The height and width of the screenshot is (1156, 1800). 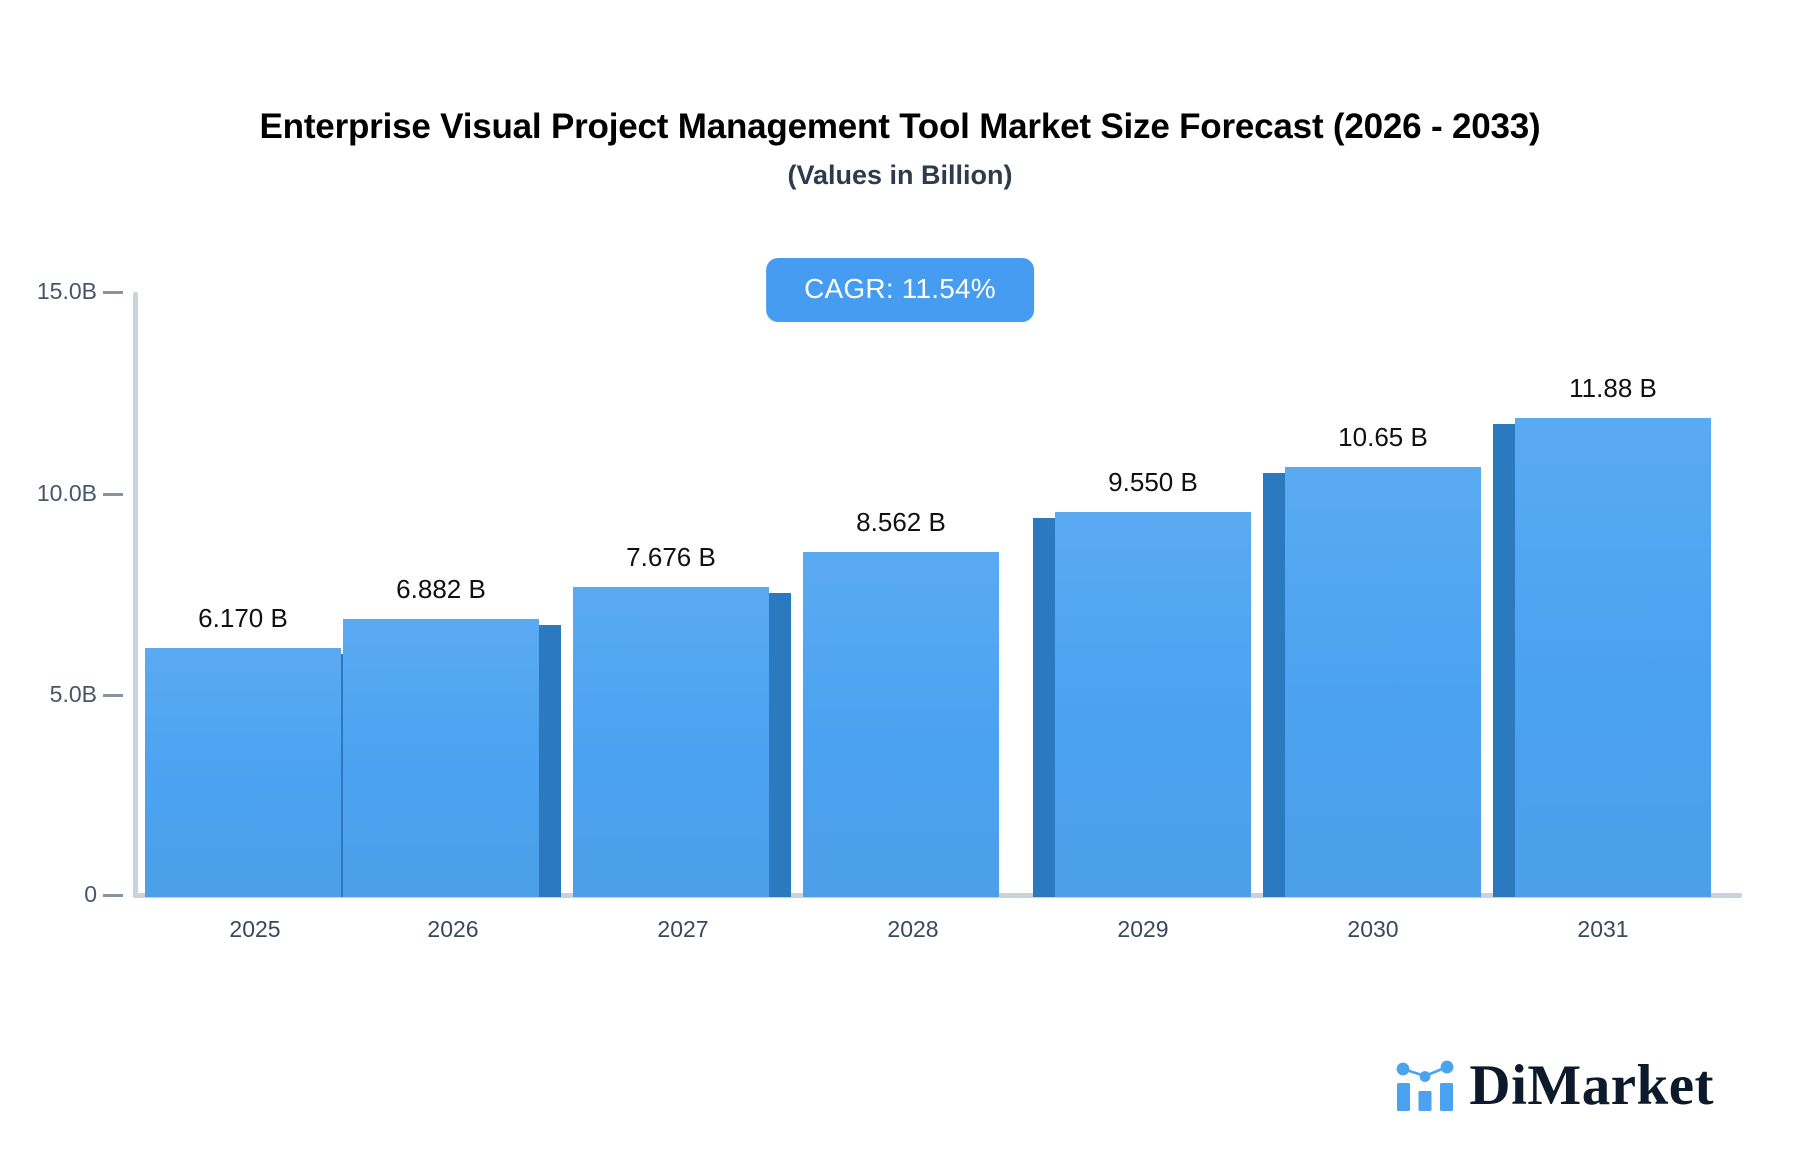 I want to click on bar-2029: 9.550 B, so click(x=1143, y=594).